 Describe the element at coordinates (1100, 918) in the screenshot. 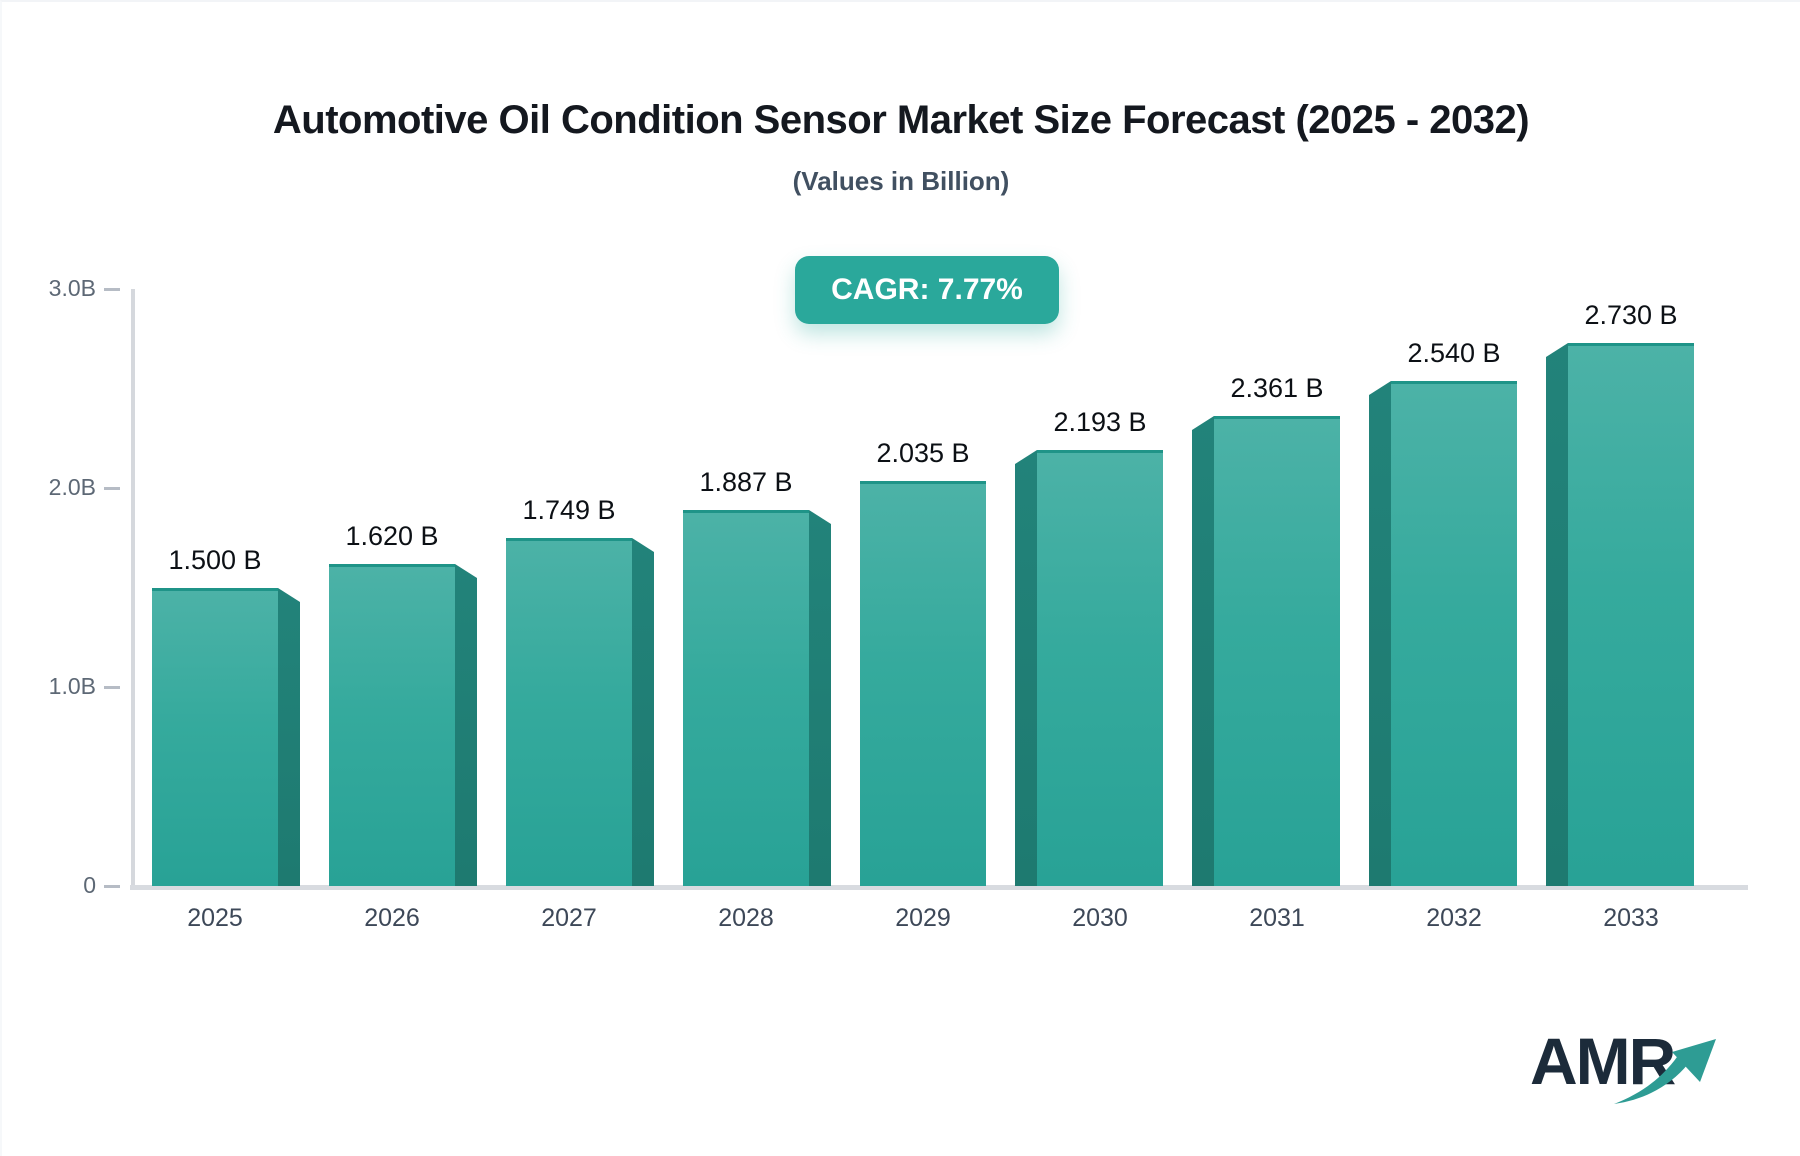

I see `x-tick-label: 2030` at that location.